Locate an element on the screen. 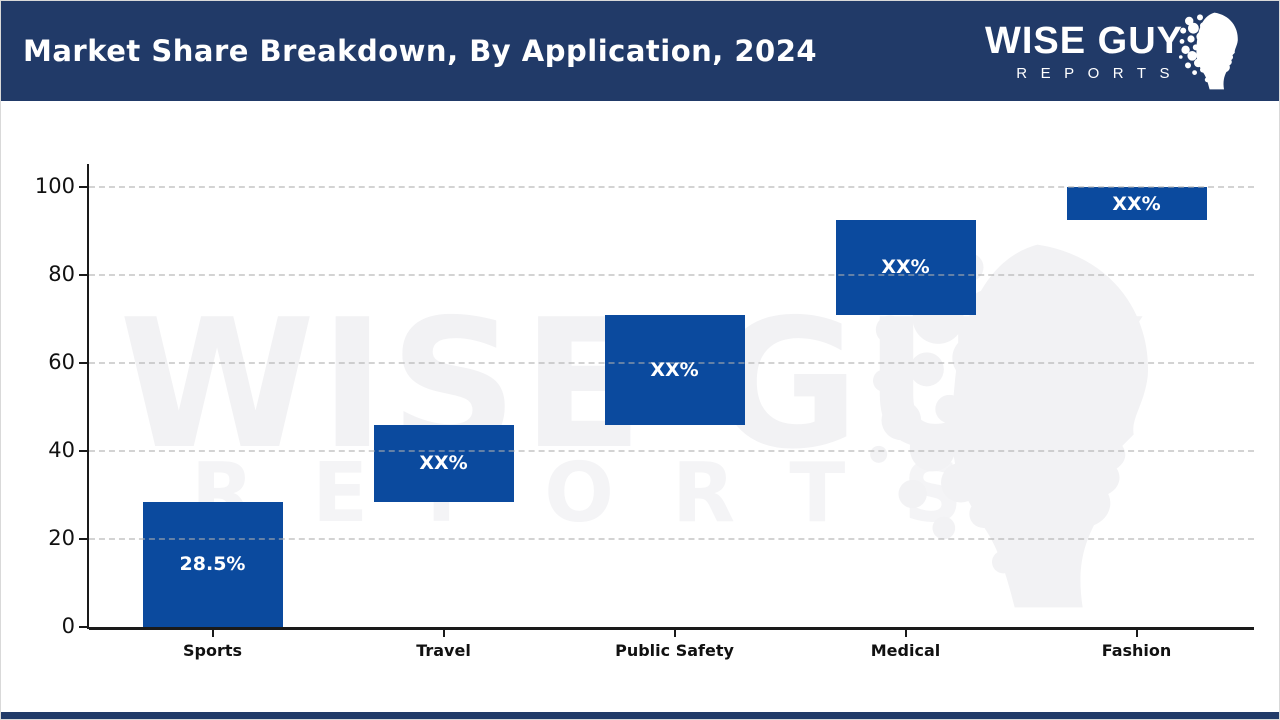 This screenshot has height=720, width=1280. wiseguy-head-icon is located at coordinates (1208, 51).